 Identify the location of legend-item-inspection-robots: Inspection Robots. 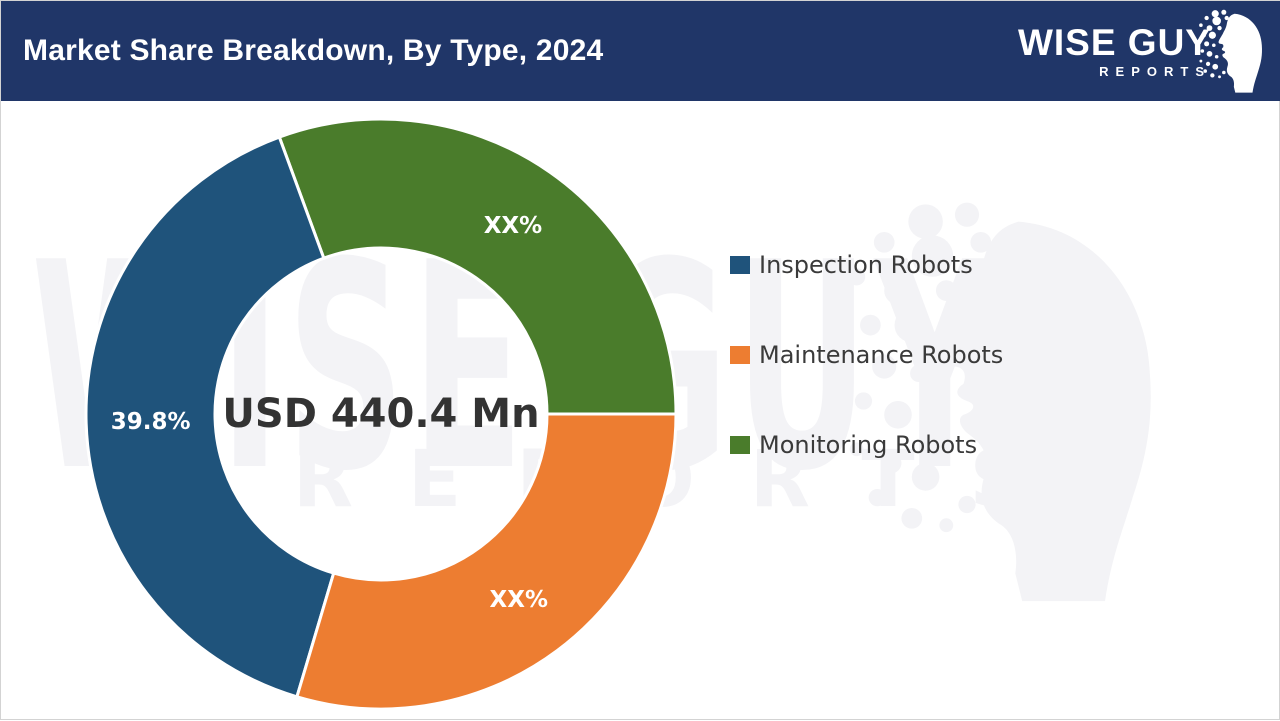
(866, 265).